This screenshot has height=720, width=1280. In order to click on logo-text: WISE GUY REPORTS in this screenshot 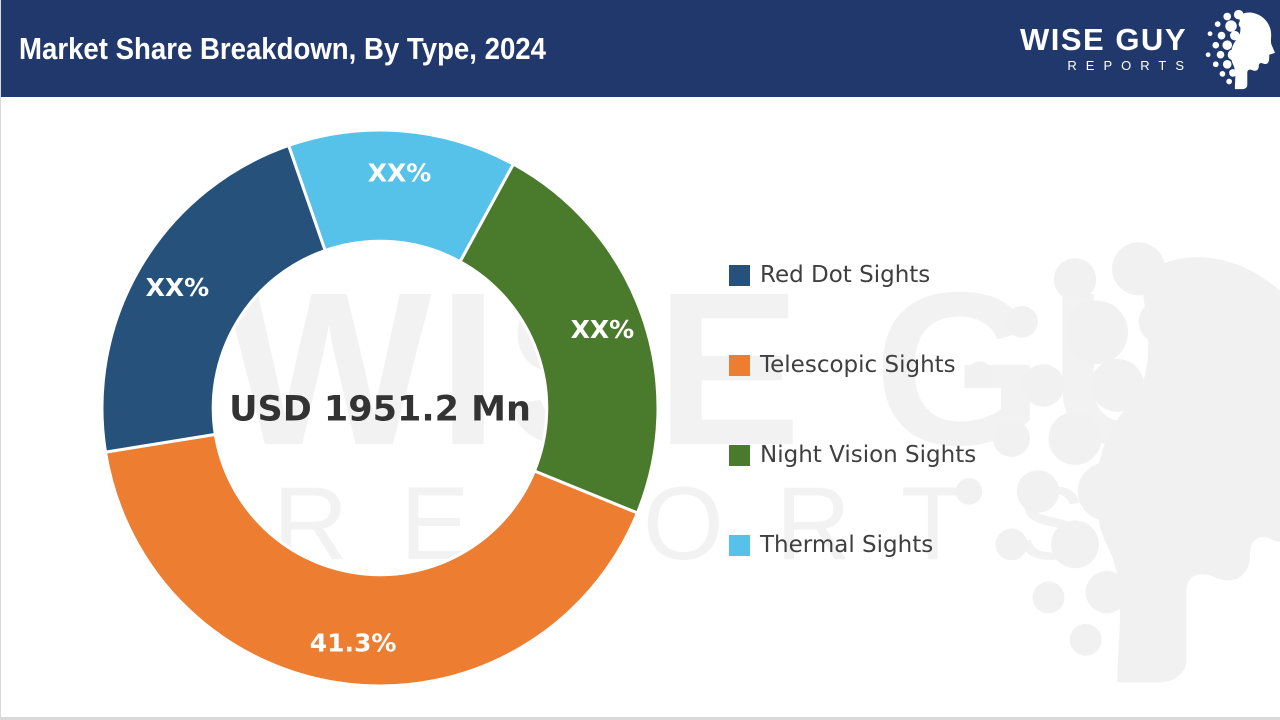, I will do `click(1103, 47)`.